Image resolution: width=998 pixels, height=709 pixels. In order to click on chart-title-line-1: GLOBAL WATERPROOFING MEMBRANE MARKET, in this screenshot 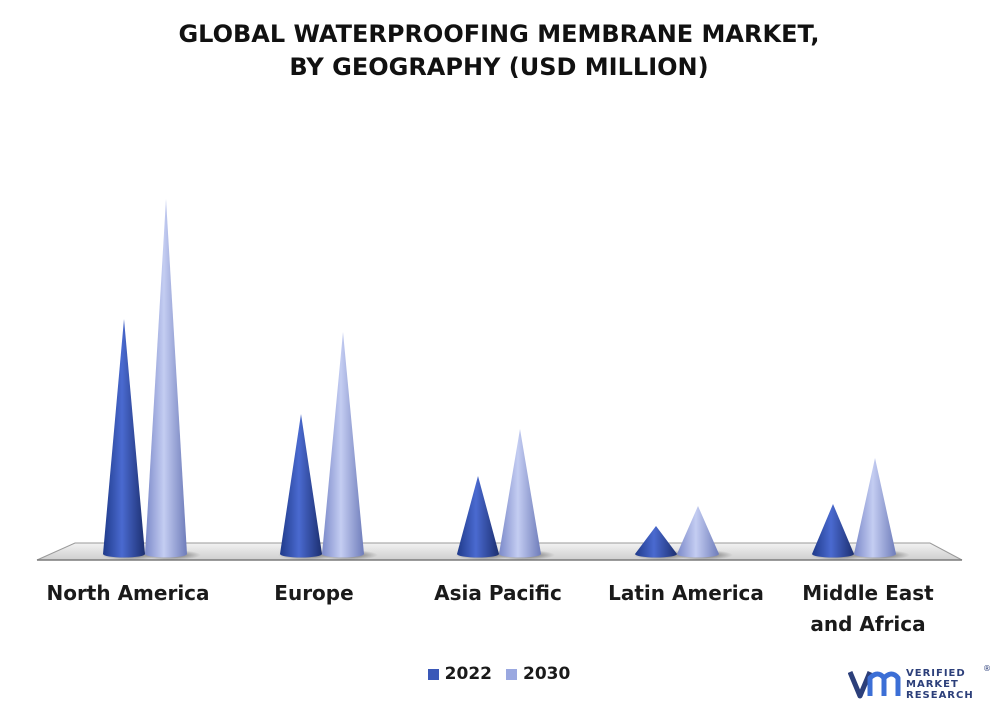, I will do `click(499, 34)`.